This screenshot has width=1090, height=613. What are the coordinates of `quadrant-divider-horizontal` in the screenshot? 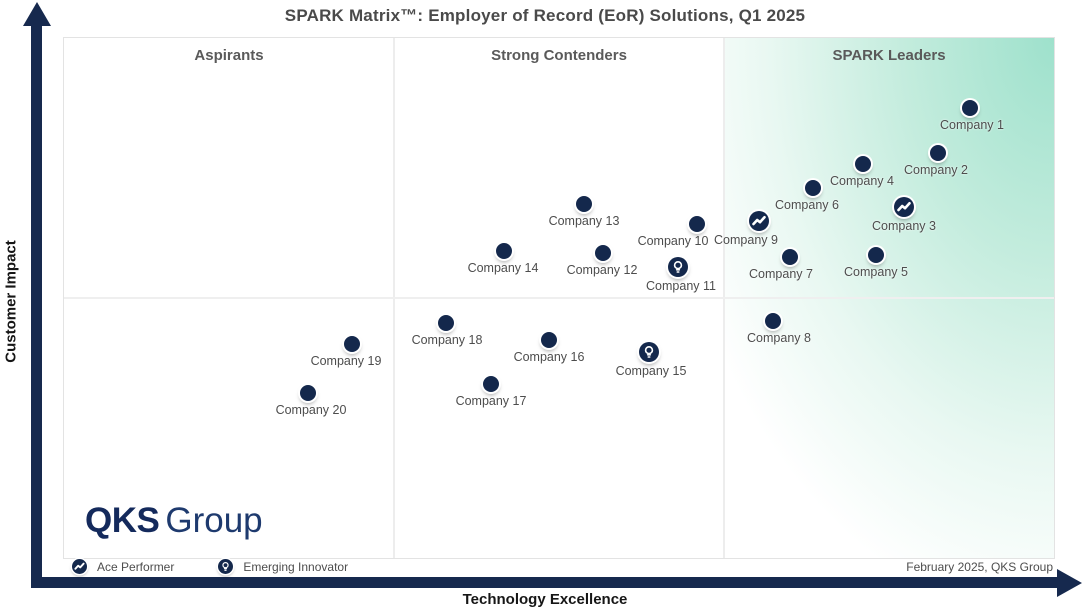 It's located at (559, 298).